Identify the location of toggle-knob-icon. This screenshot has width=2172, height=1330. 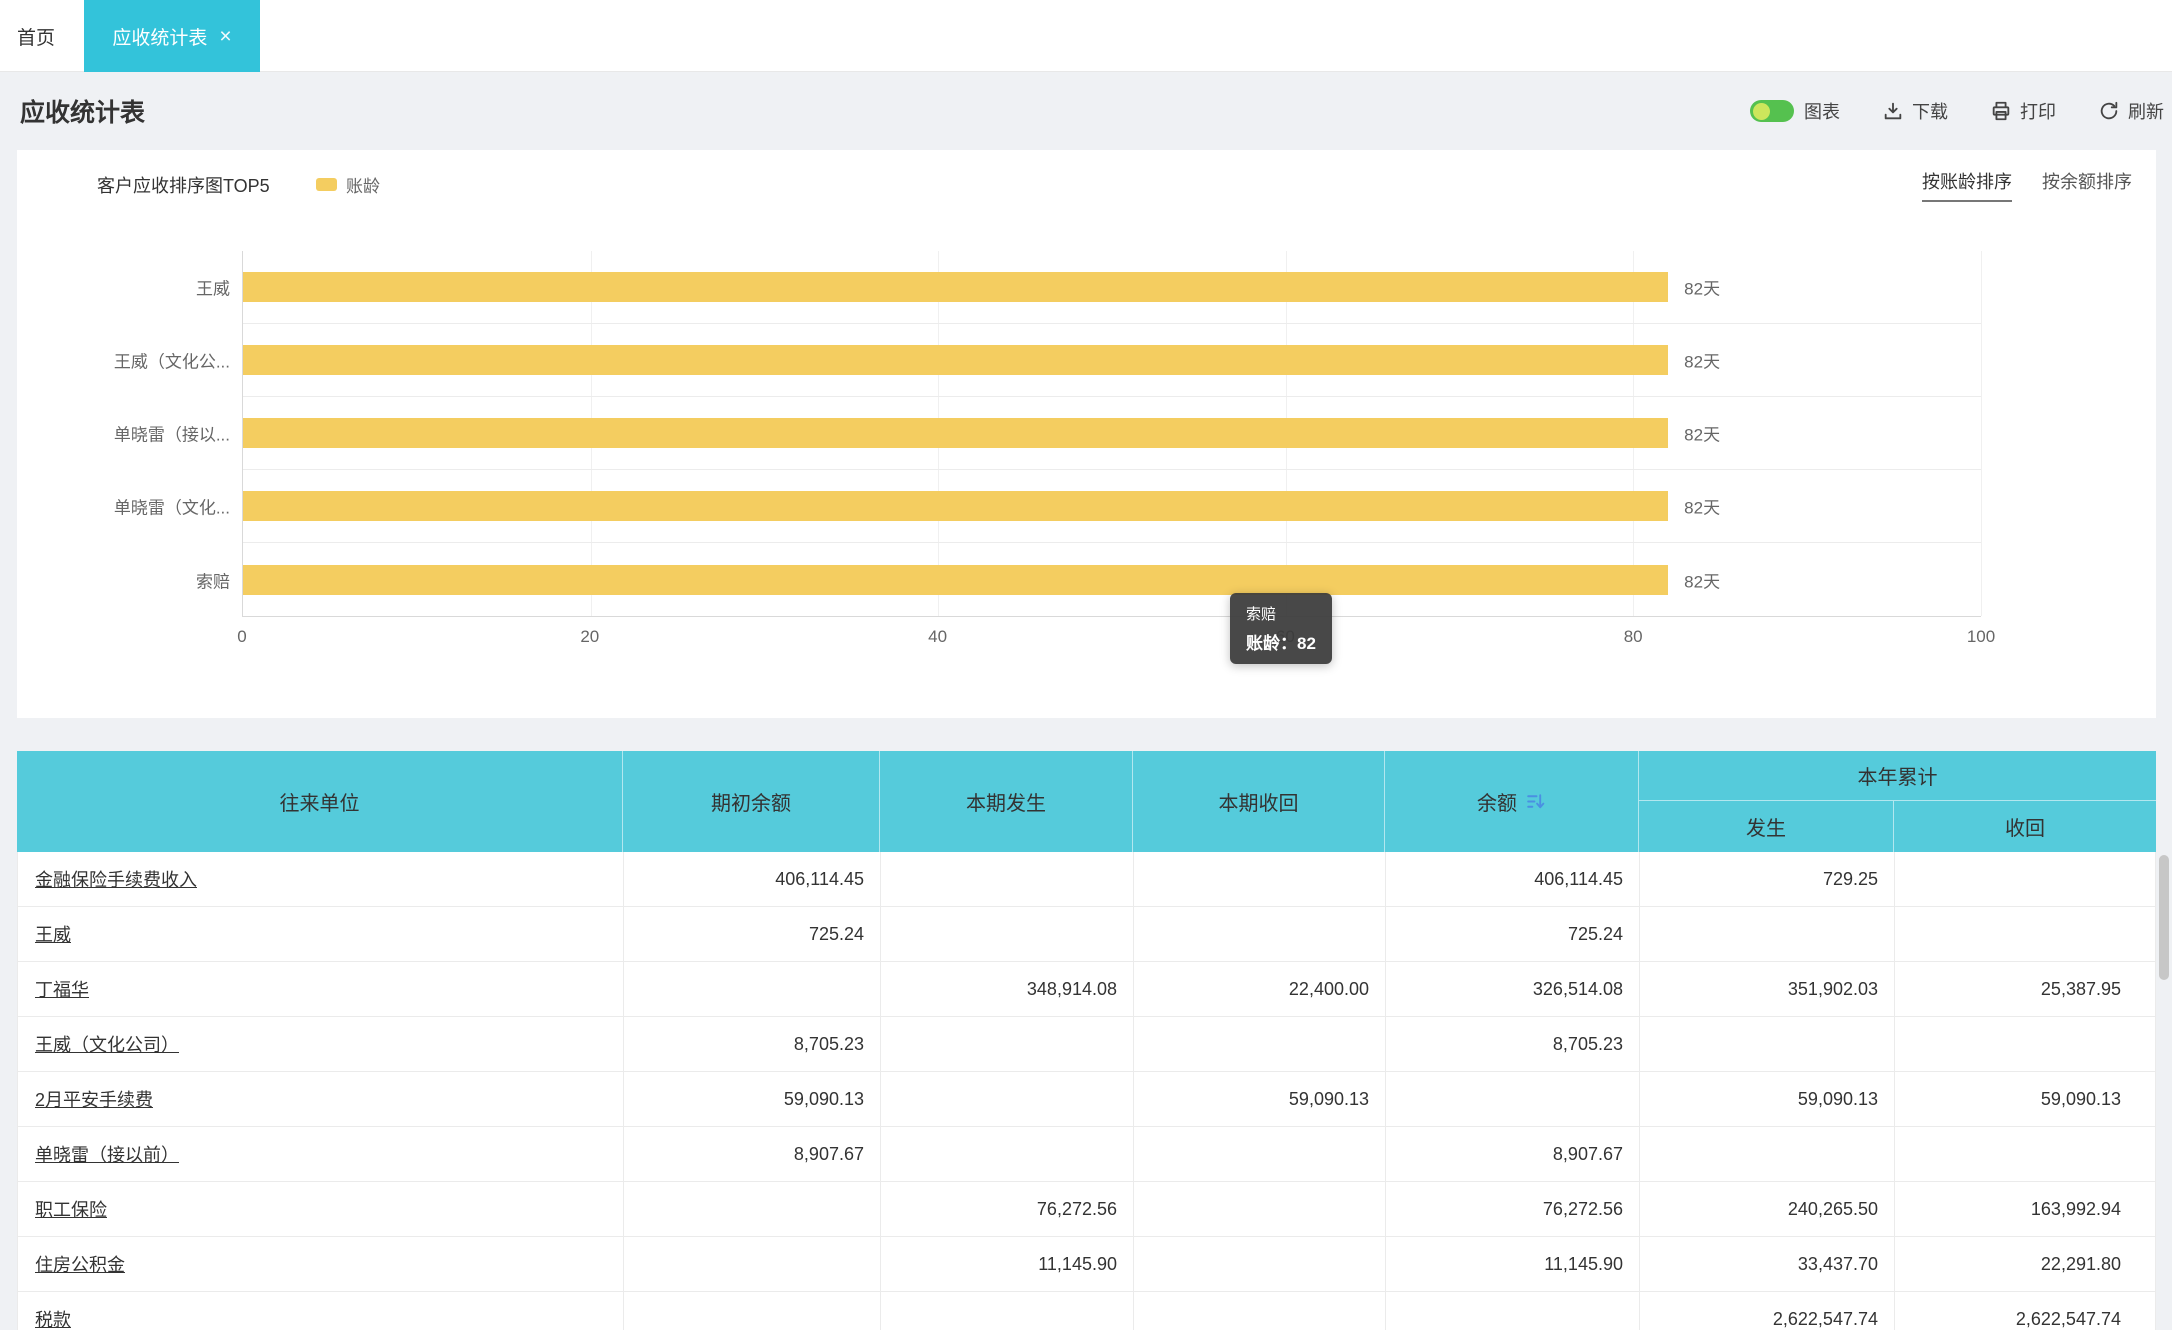
(1761, 111).